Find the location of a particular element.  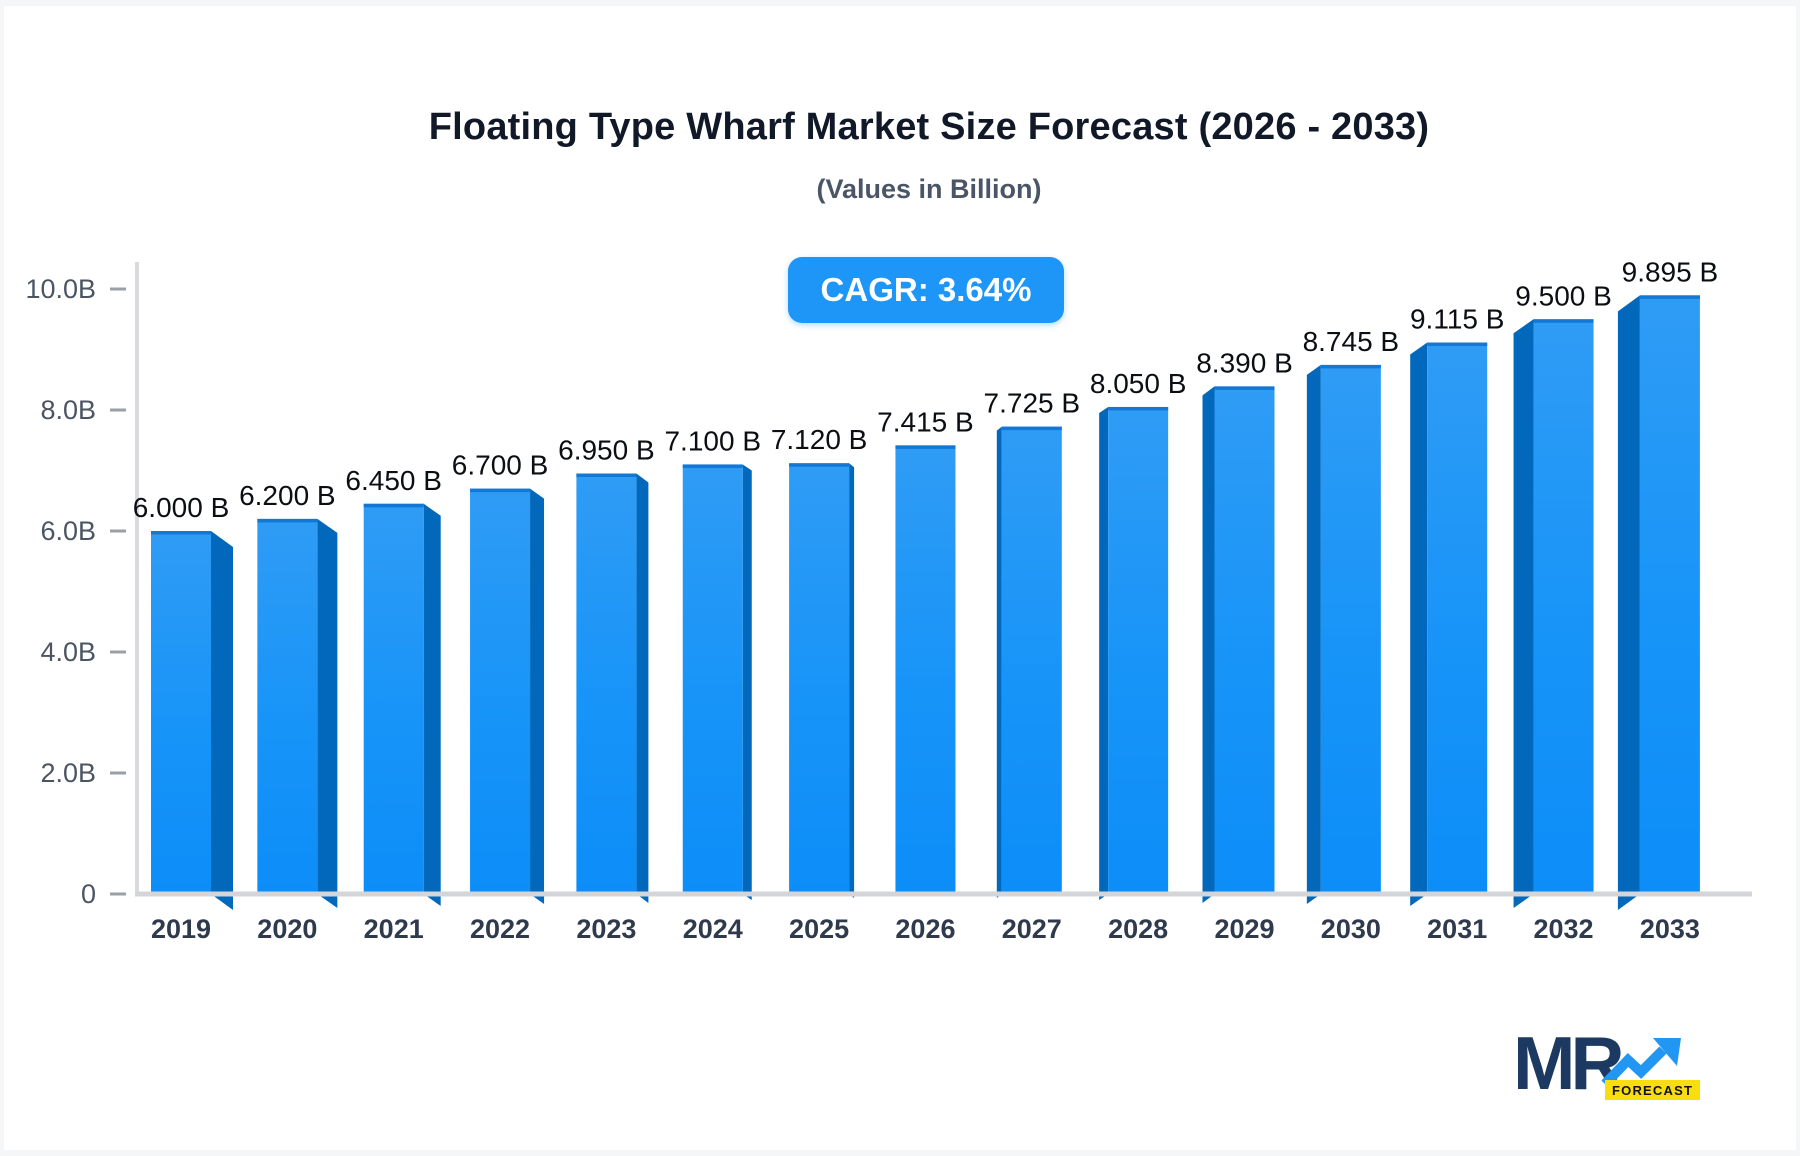

x-axis-label: 2030 is located at coordinates (1351, 929).